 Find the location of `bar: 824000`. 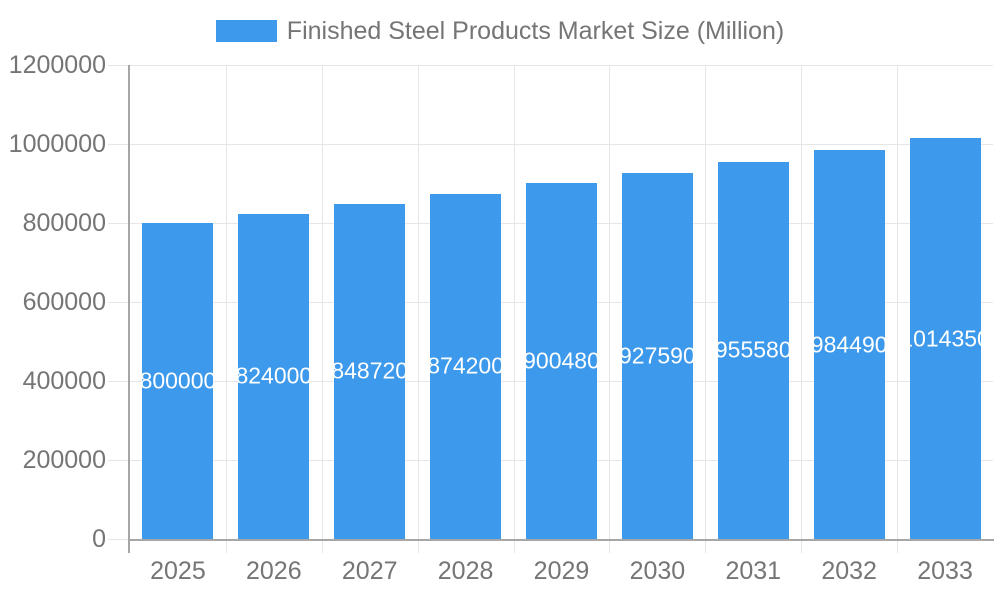

bar: 824000 is located at coordinates (274, 376).